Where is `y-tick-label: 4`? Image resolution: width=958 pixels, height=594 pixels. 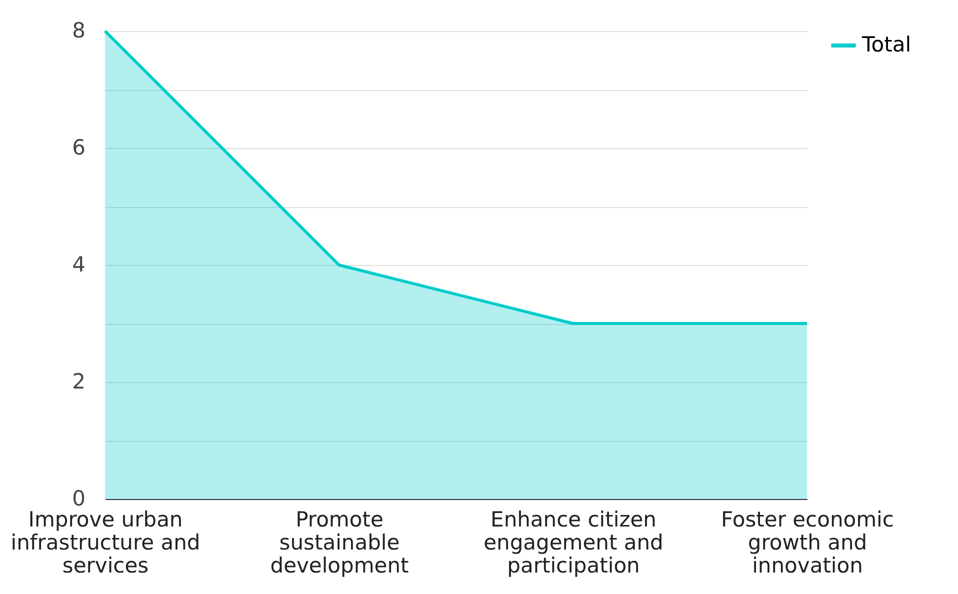 y-tick-label: 4 is located at coordinates (79, 264).